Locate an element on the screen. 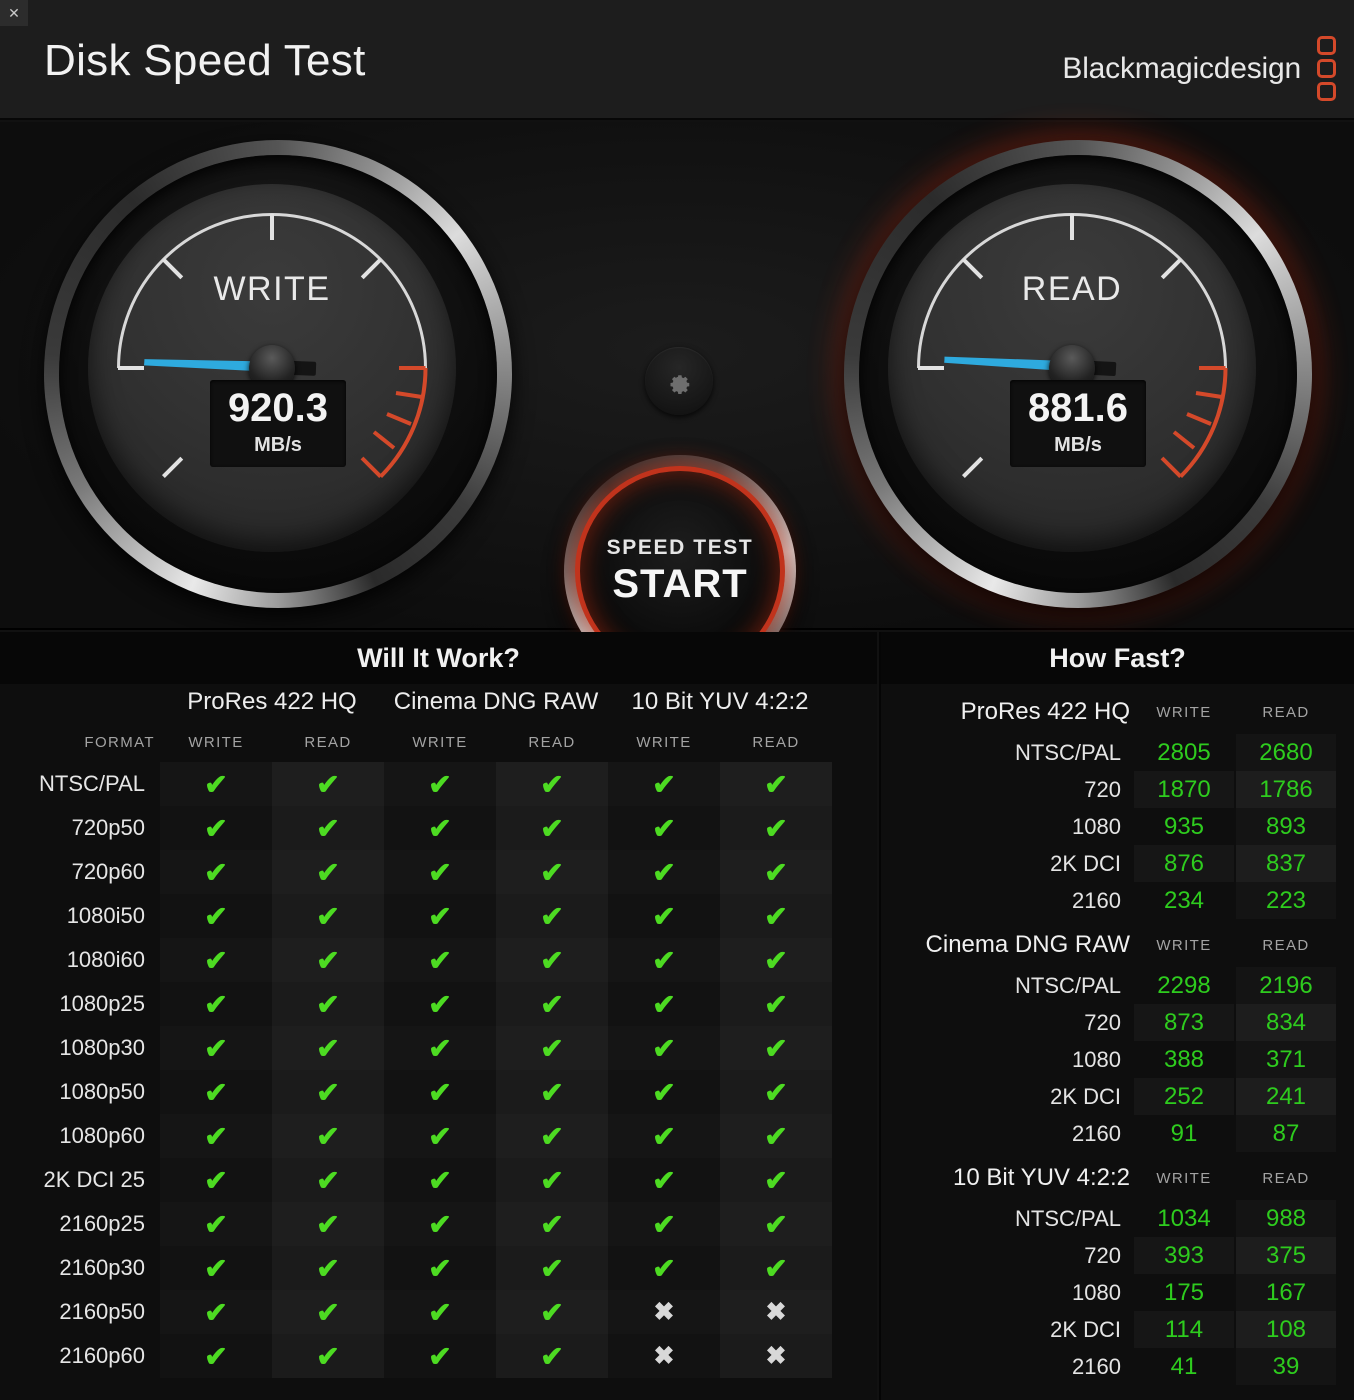 The width and height of the screenshot is (1354, 1400). will-it-work-sub-headers: FORMAT WRITE READ WRITE READ WRITE READ is located at coordinates (438, 744).